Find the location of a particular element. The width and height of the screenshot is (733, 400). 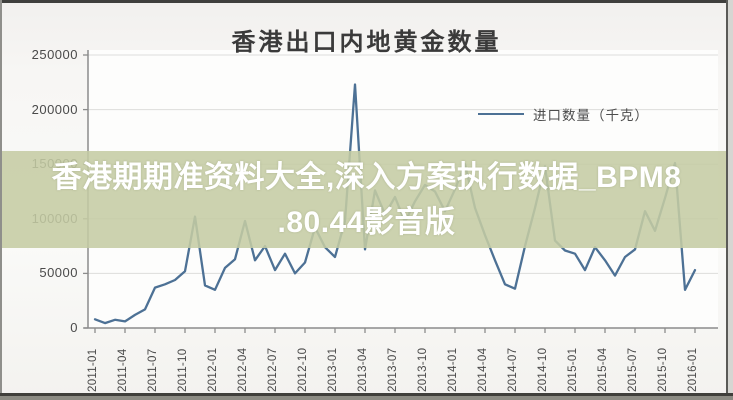

y-axis-label-0: 0 is located at coordinates (74, 327).